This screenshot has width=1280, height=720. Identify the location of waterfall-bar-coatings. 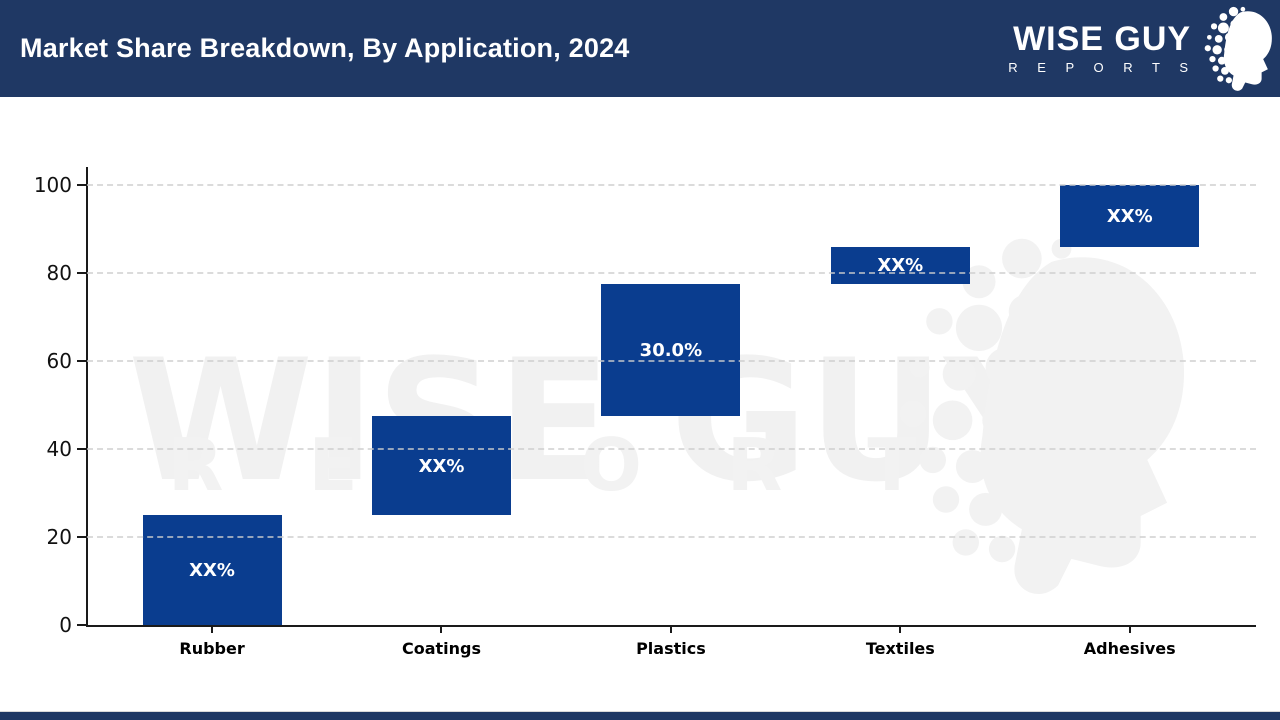
(441, 465).